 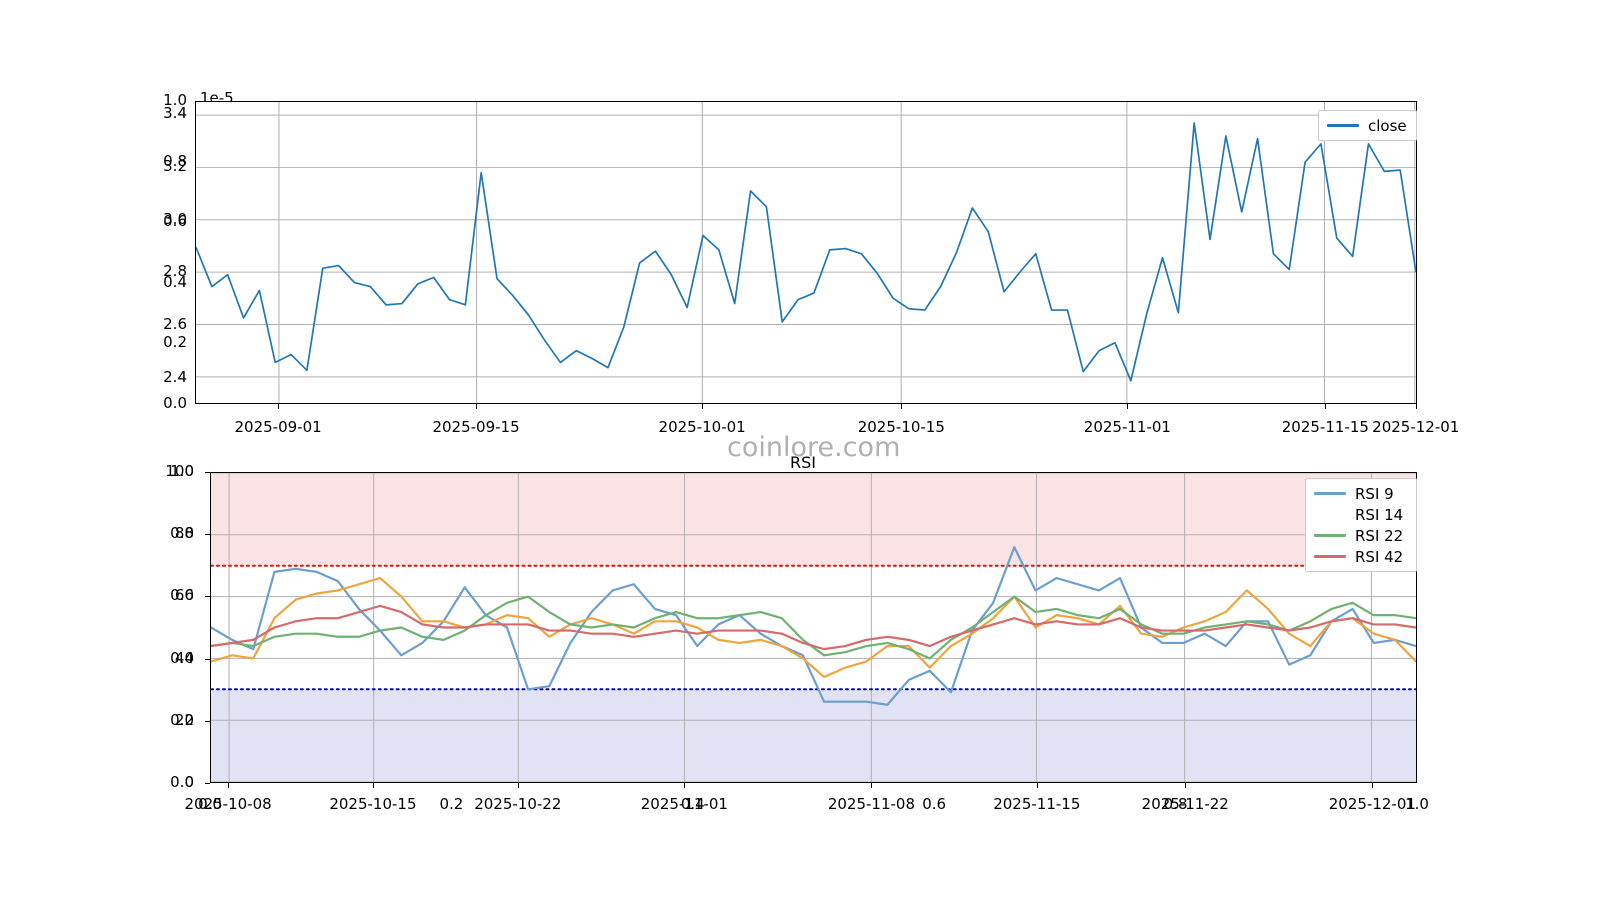 I want to click on rsi-y-tick-0: 0, so click(x=189, y=782).